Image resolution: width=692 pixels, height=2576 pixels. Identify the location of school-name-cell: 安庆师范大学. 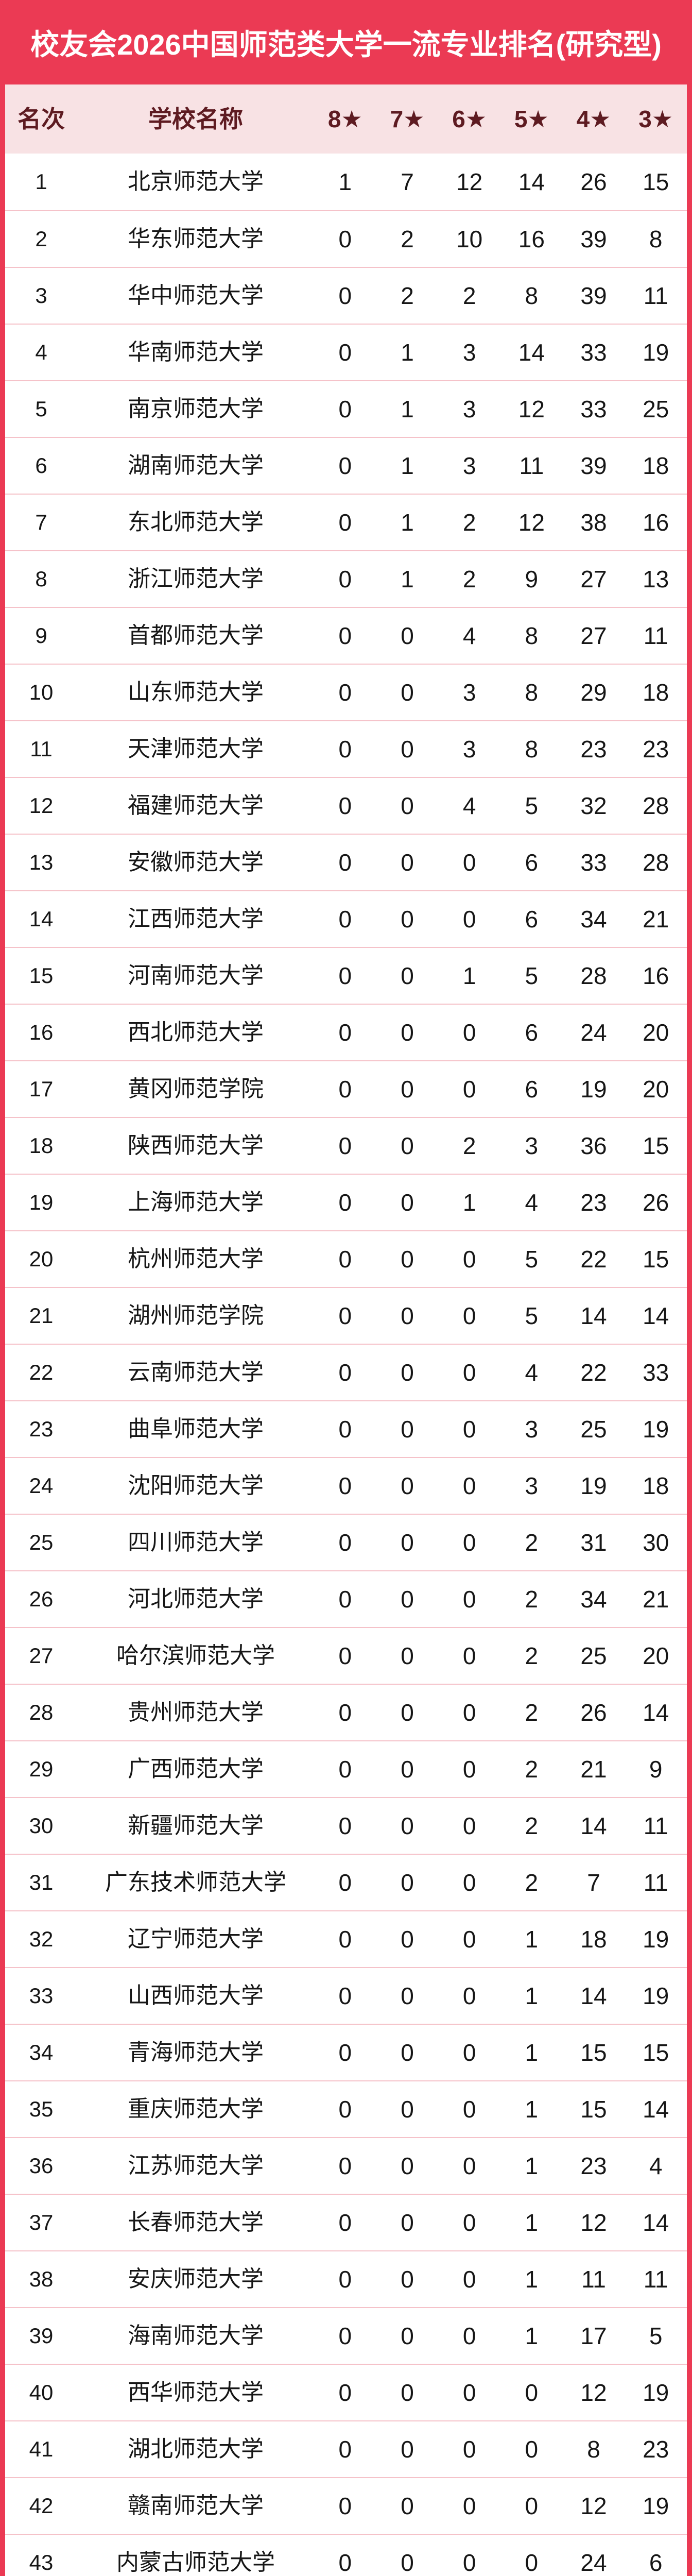
(196, 2279).